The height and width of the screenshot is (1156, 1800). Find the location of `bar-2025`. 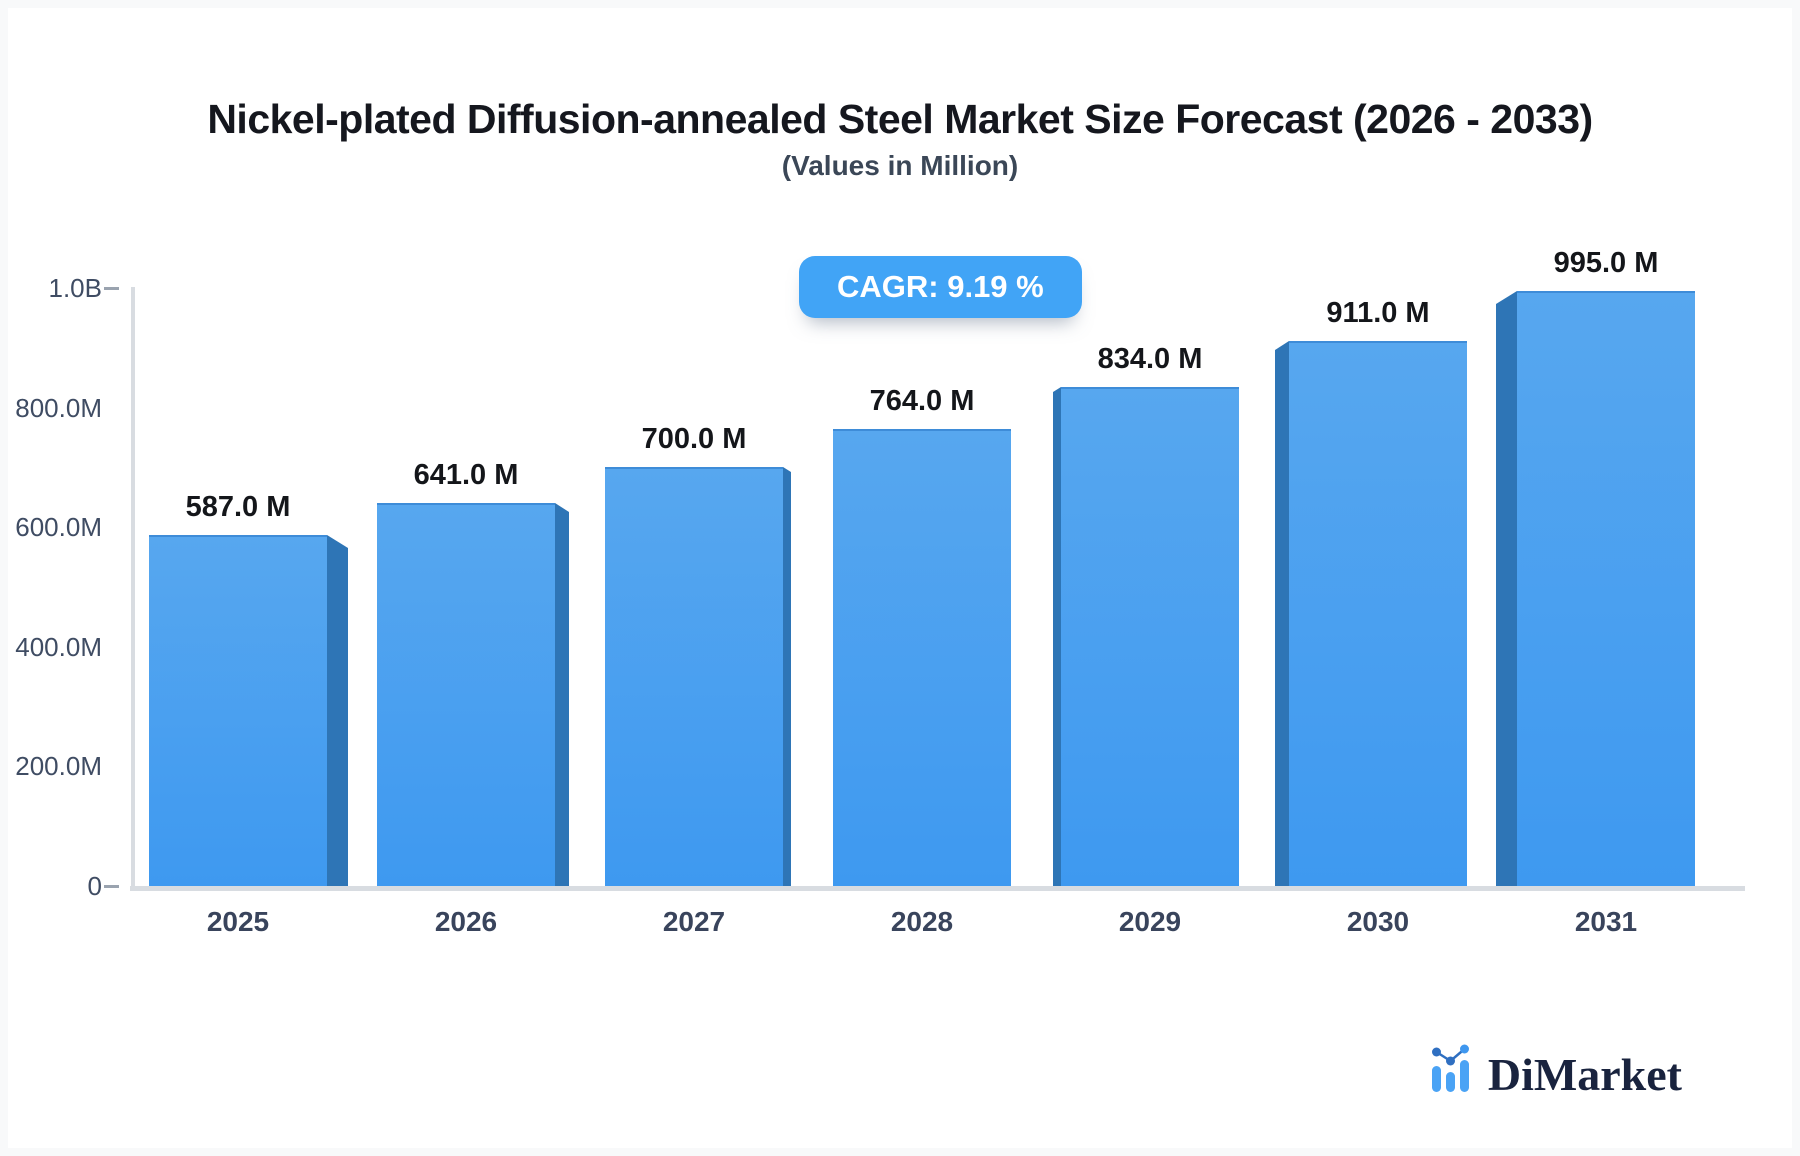

bar-2025 is located at coordinates (238, 710).